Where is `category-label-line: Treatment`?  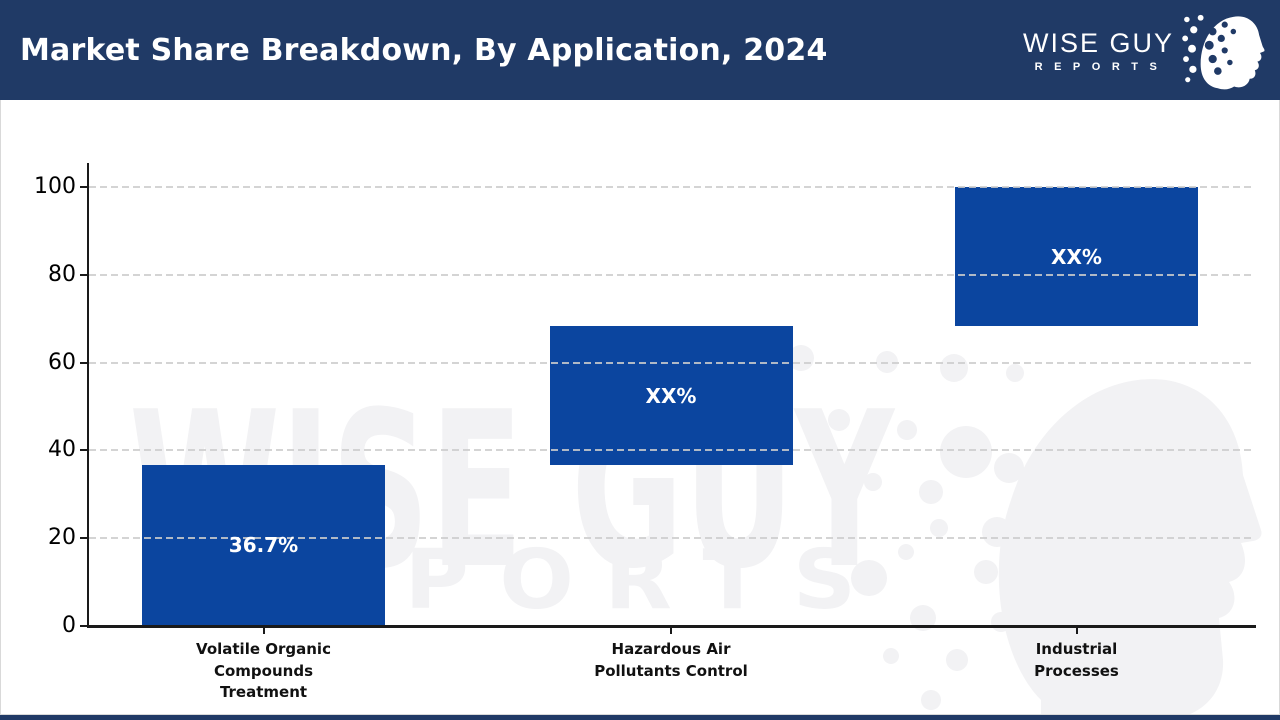 category-label-line: Treatment is located at coordinates (263, 692).